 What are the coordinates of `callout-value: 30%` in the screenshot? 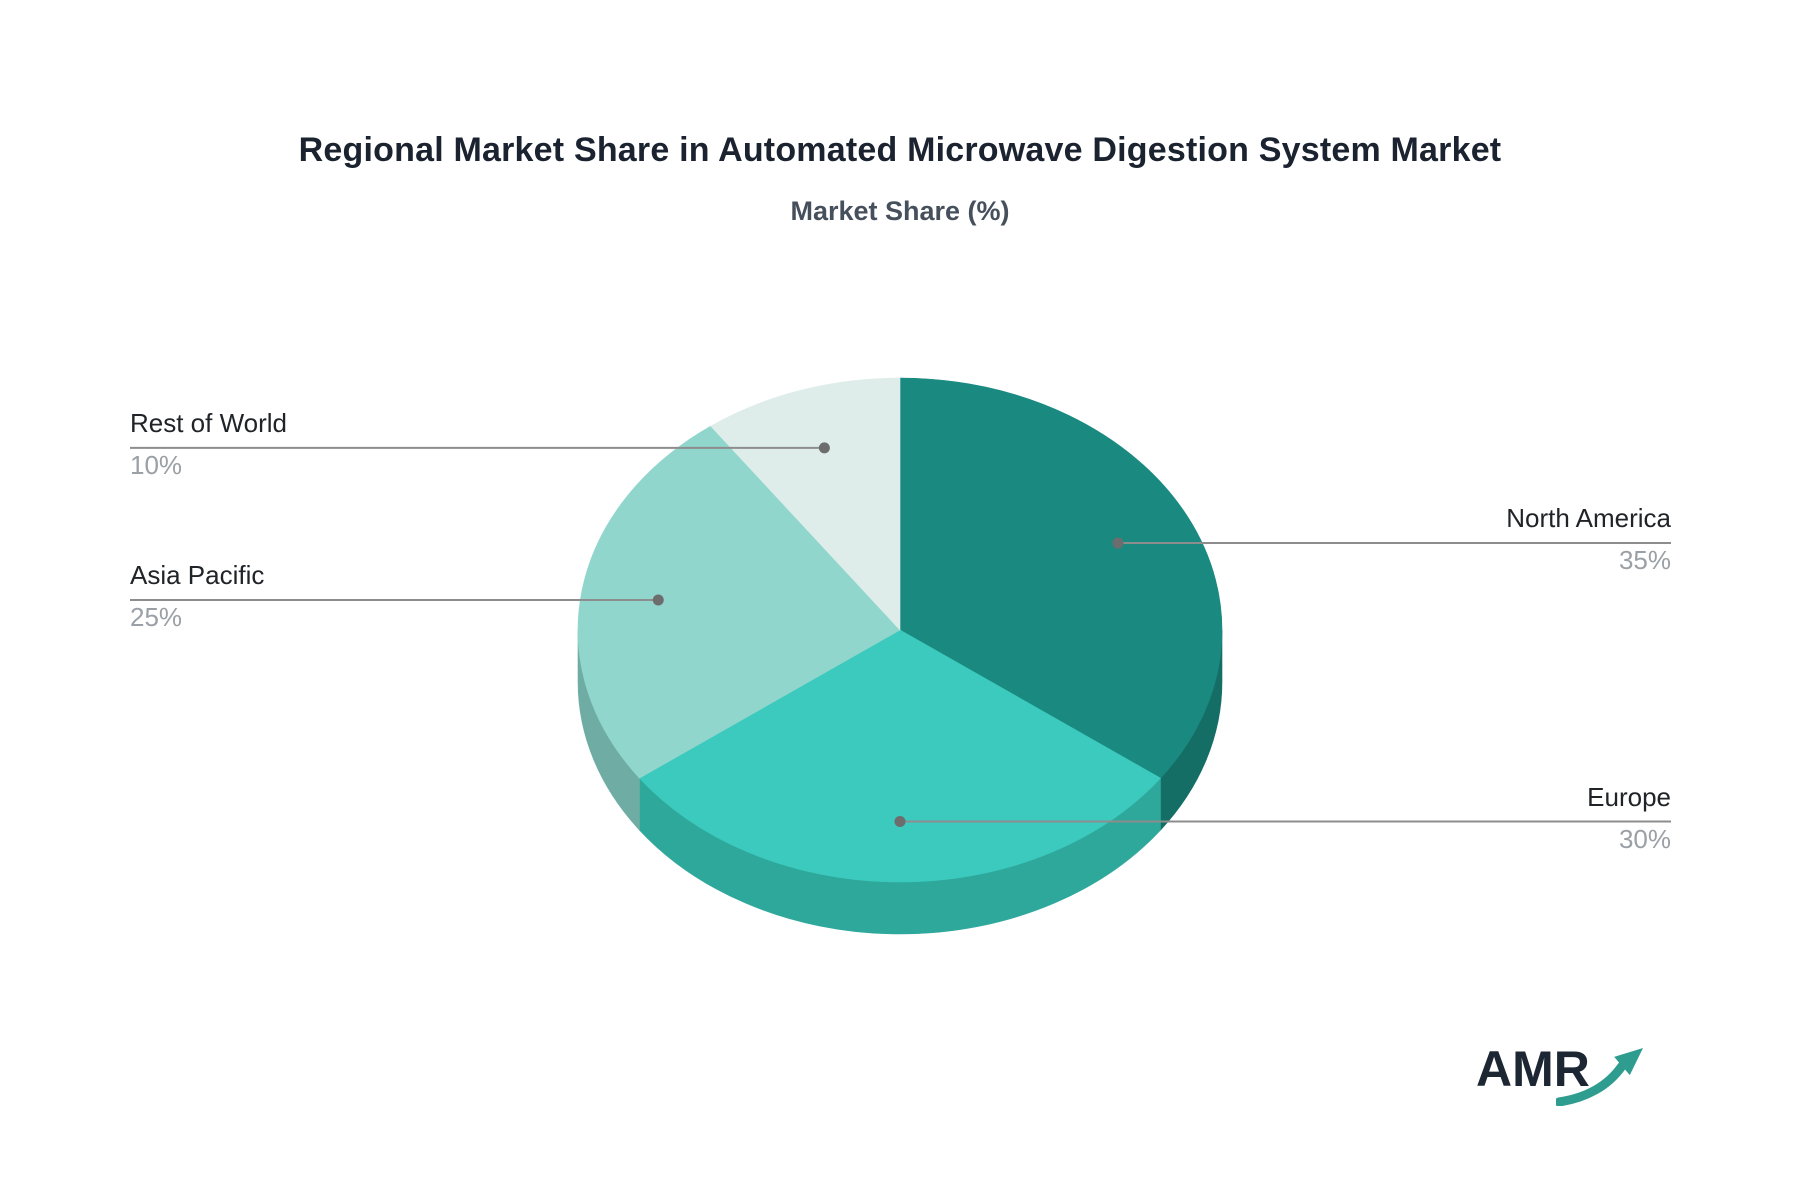 It's located at (1644, 838).